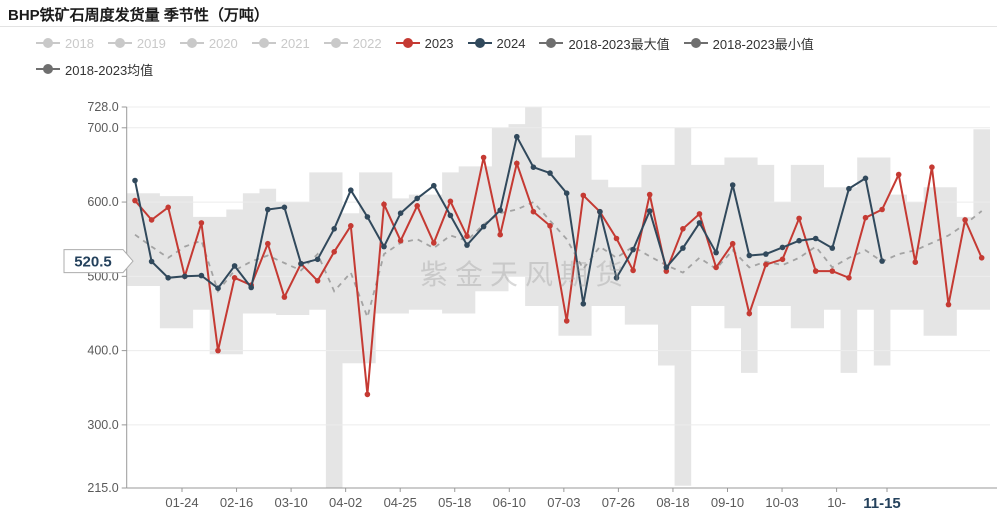 Image resolution: width=997 pixels, height=516 pixels. Describe the element at coordinates (94, 69) in the screenshot. I see `legend-item-2018-2023均值: 2018-2023均值` at that location.